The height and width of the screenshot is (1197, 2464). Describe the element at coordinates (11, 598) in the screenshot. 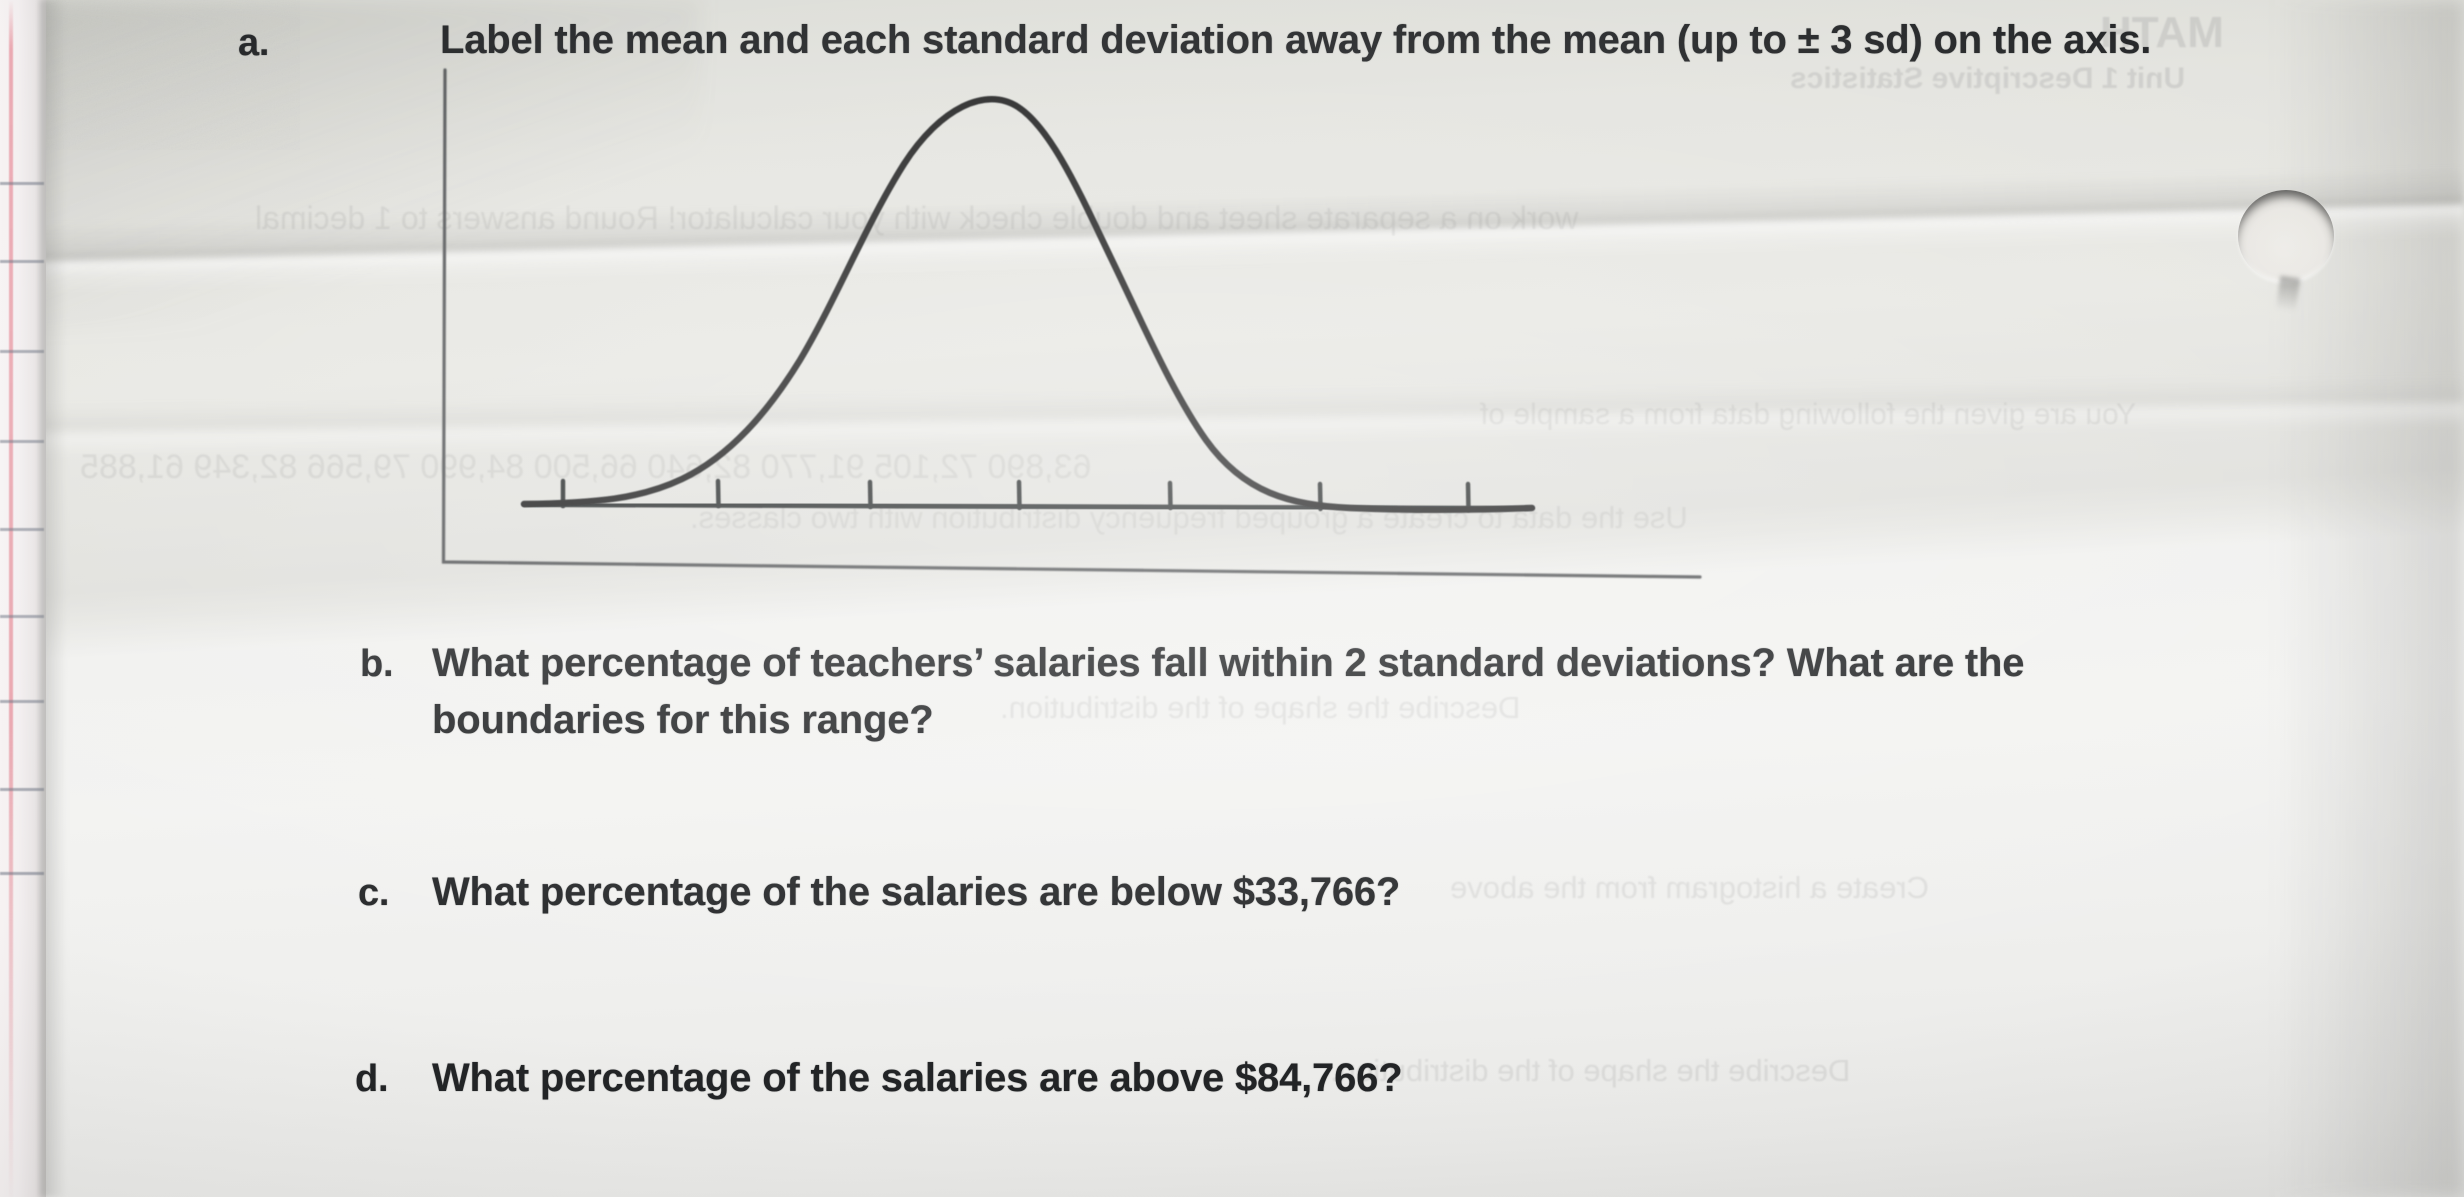

I see `notebook-margin-line` at that location.